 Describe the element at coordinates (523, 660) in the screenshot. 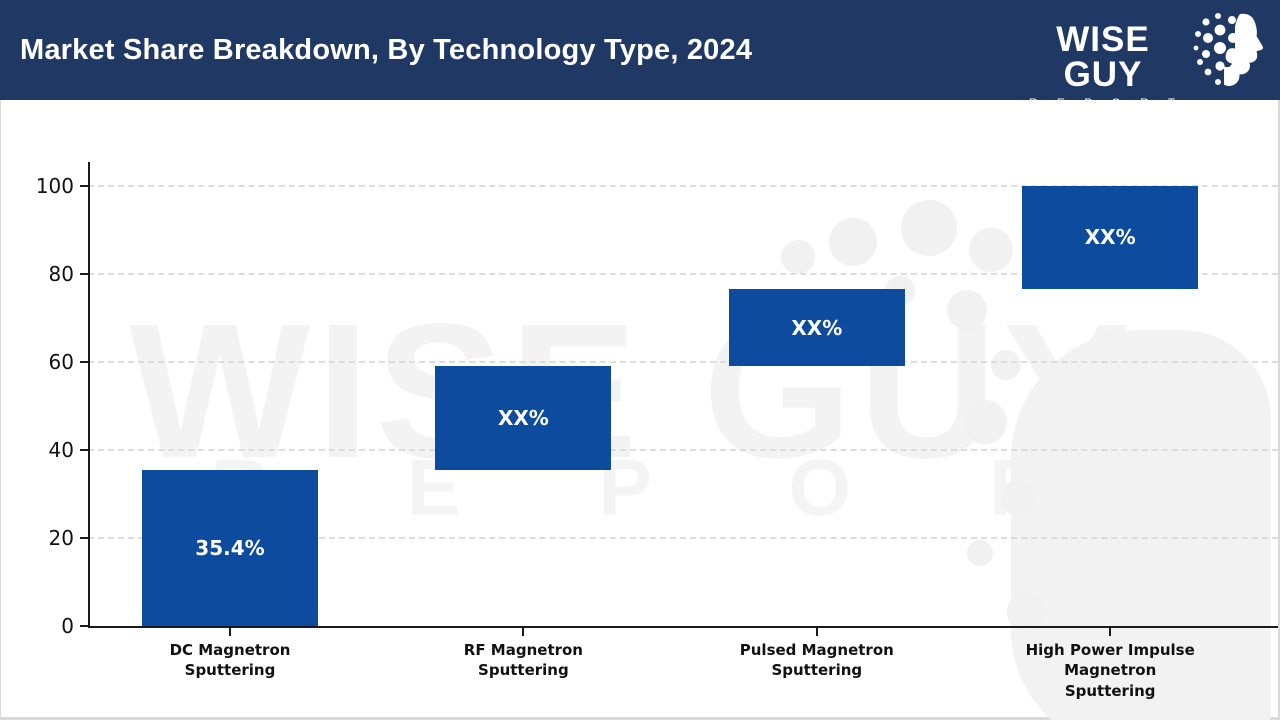

I see `x-tick-label: RF Magnetron Sputtering` at that location.